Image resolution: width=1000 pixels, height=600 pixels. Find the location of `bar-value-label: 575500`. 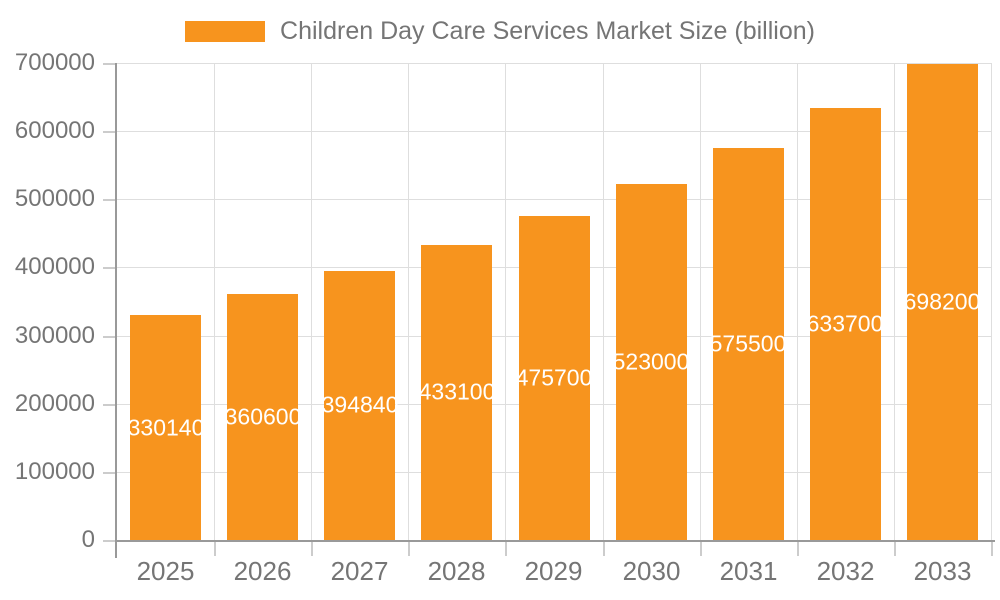

bar-value-label: 575500 is located at coordinates (748, 343).